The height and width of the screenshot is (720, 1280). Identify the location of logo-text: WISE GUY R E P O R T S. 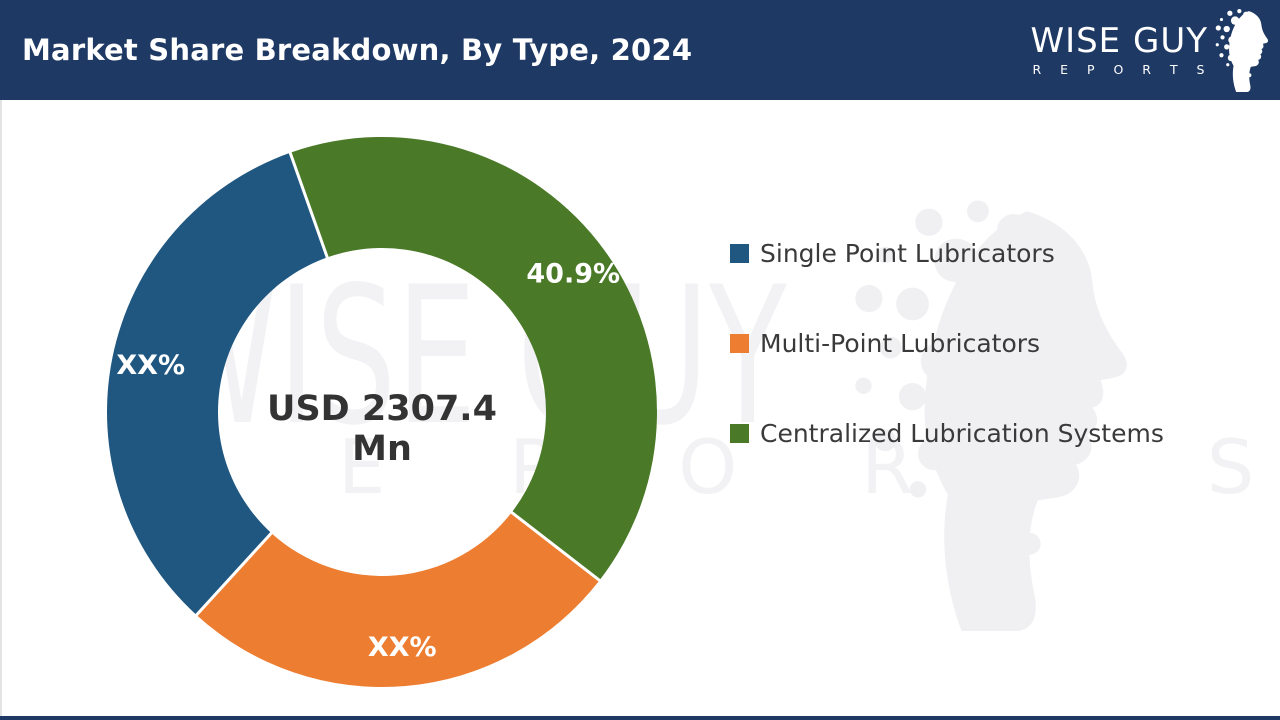
(1119, 50).